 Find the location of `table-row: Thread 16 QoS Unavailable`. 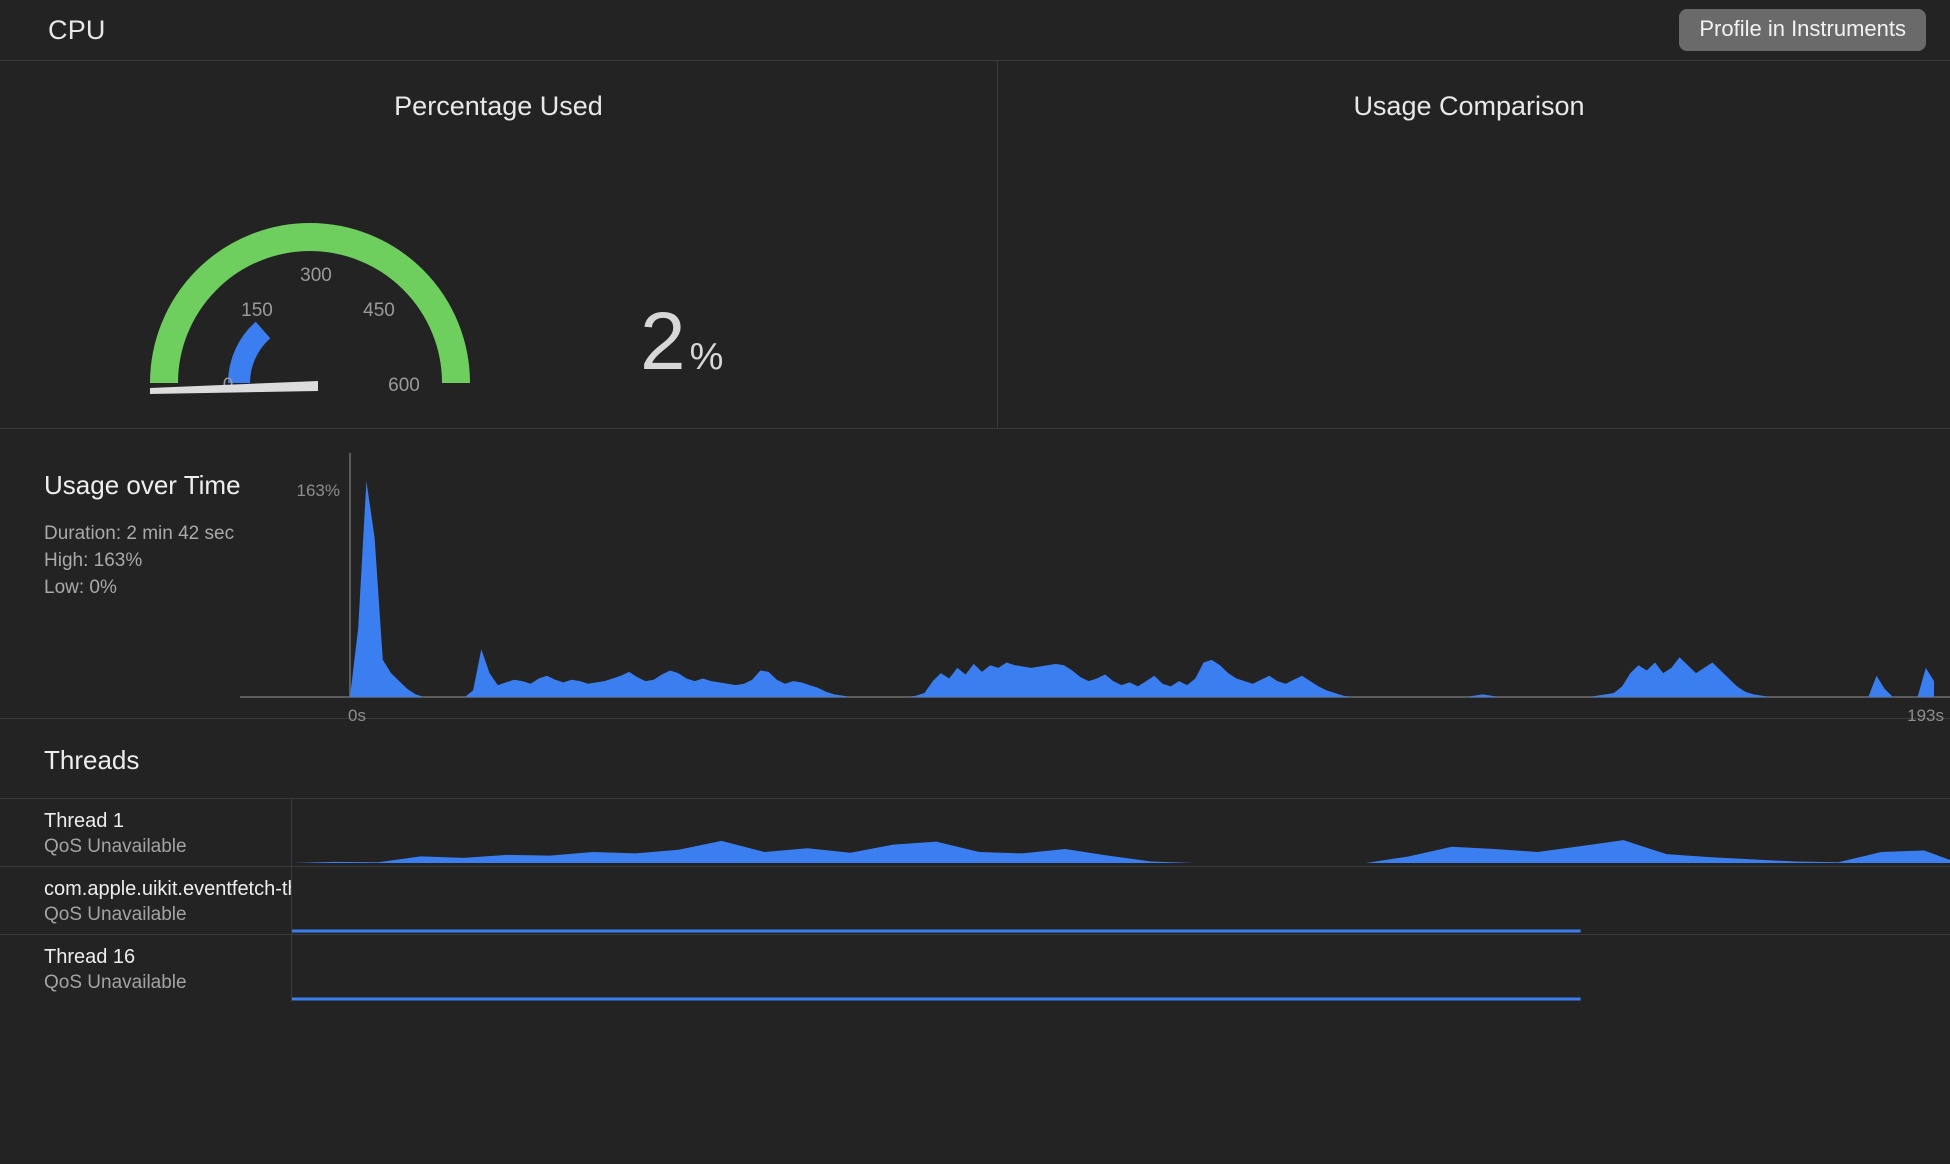

table-row: Thread 16 QoS Unavailable is located at coordinates (975, 968).